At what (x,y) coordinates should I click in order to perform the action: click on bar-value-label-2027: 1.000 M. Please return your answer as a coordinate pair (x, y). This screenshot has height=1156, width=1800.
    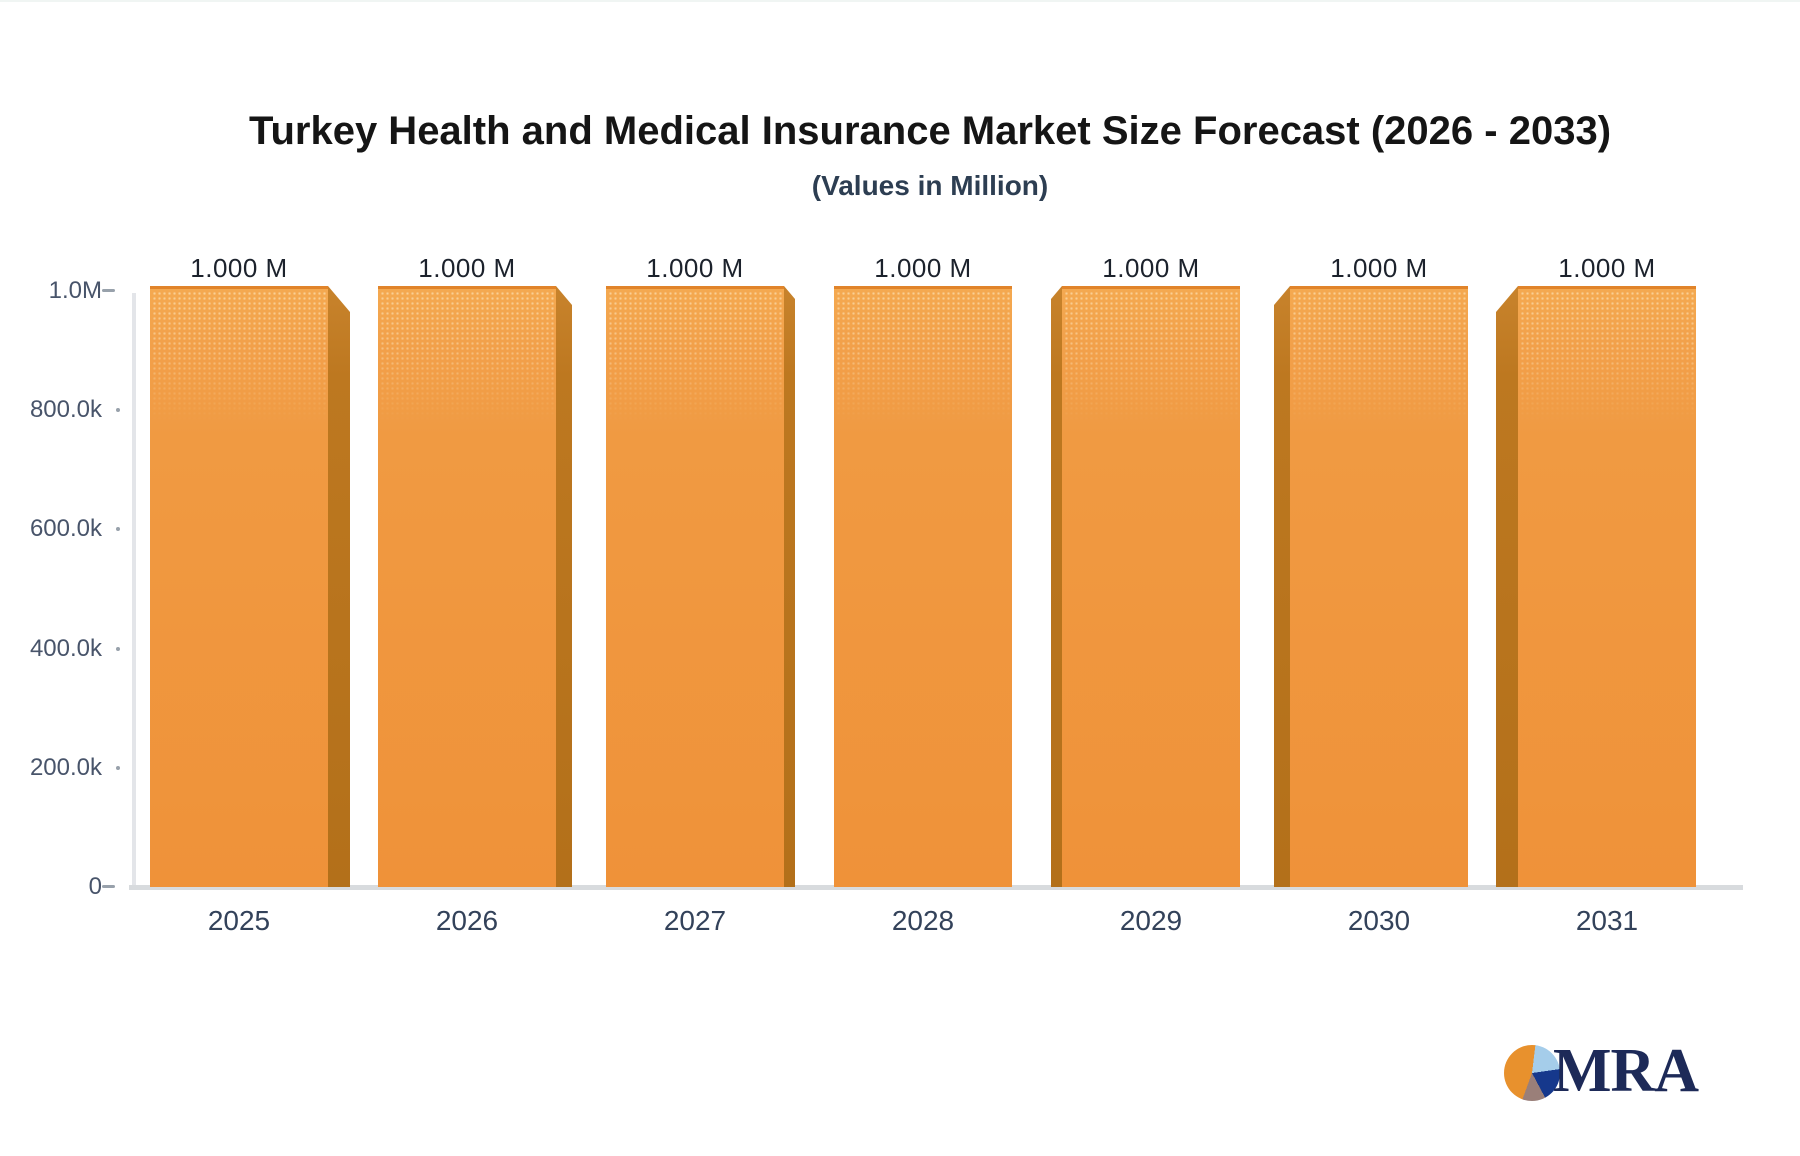
    Looking at the image, I should click on (695, 268).